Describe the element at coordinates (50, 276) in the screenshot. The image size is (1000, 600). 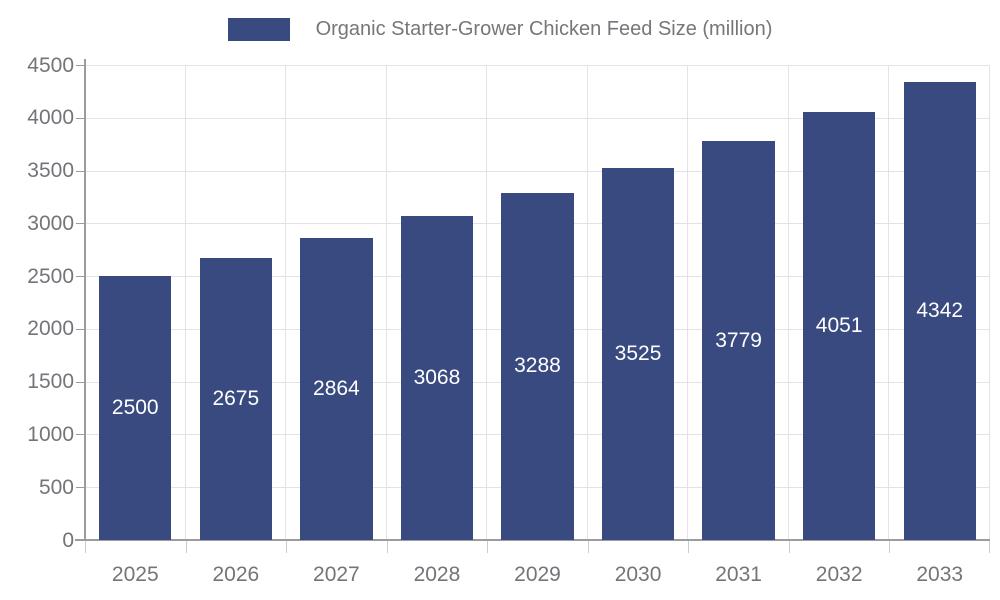
I see `y-axis-tick-label: 2500` at that location.